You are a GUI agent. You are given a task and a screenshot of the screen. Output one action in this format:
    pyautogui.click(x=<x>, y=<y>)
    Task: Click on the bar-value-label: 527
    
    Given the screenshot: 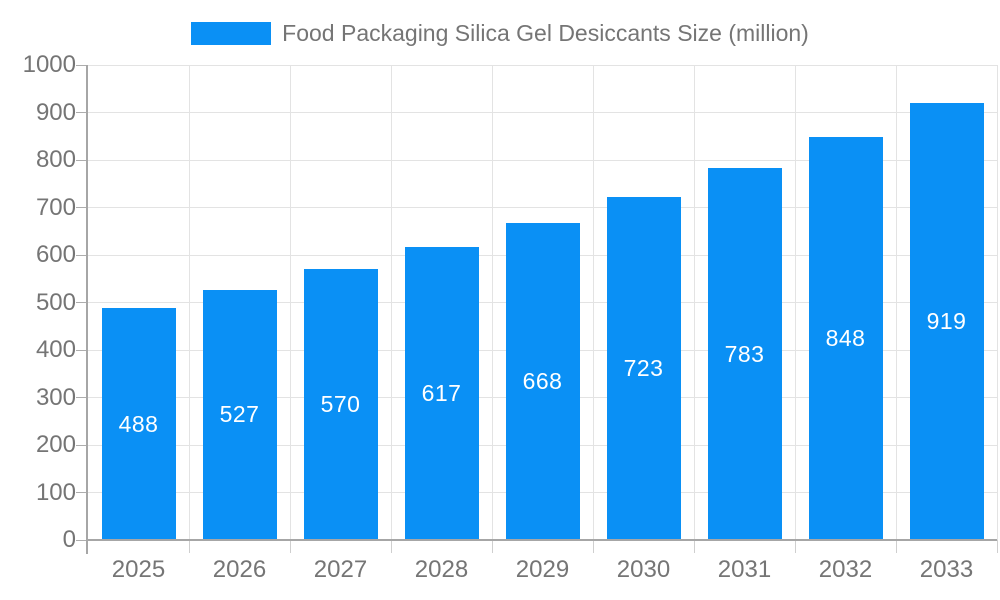 What is the action you would take?
    pyautogui.click(x=239, y=414)
    